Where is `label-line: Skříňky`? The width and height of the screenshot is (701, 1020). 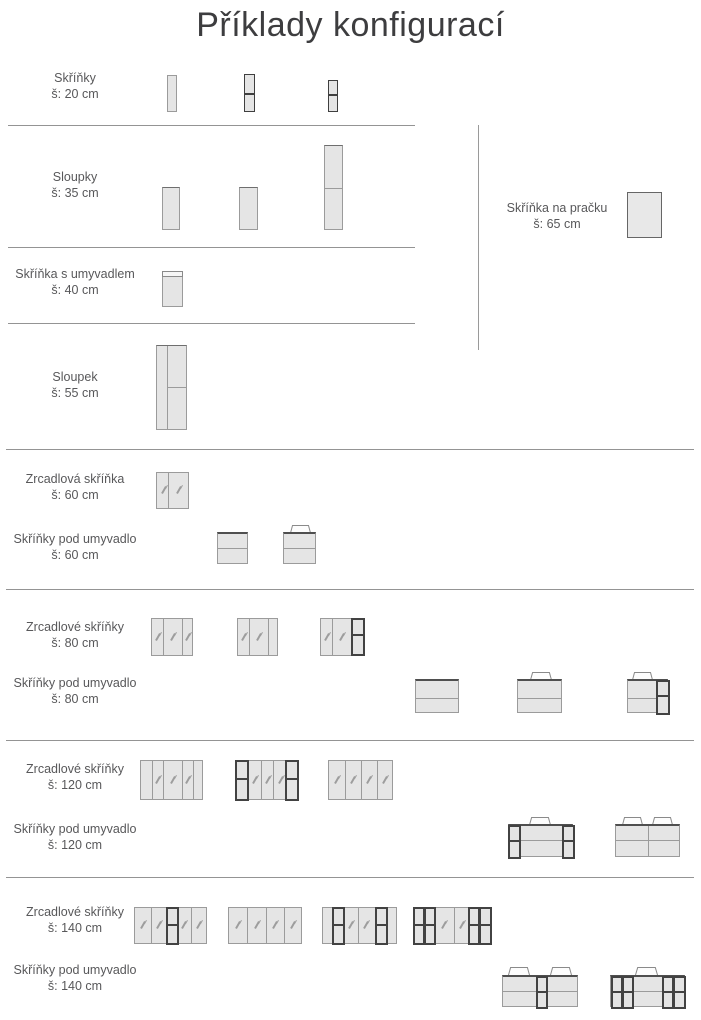 label-line: Skříňky is located at coordinates (75, 78).